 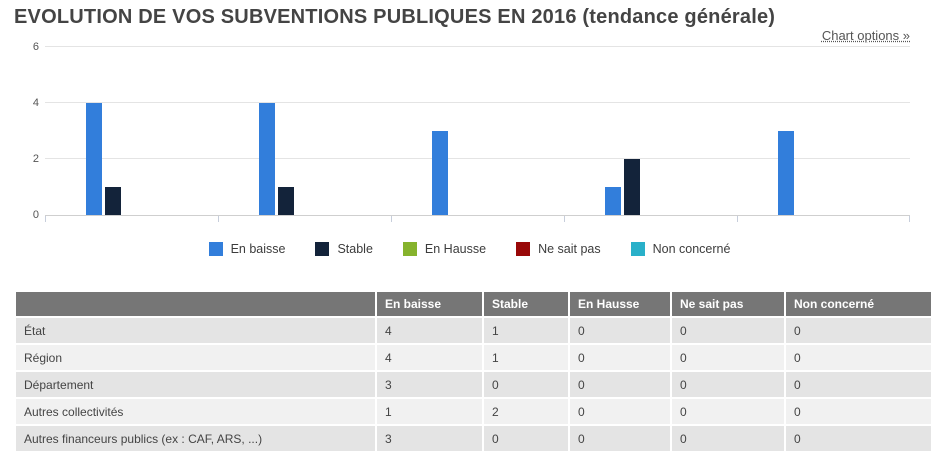 I want to click on legend-label: Stable, so click(x=355, y=249).